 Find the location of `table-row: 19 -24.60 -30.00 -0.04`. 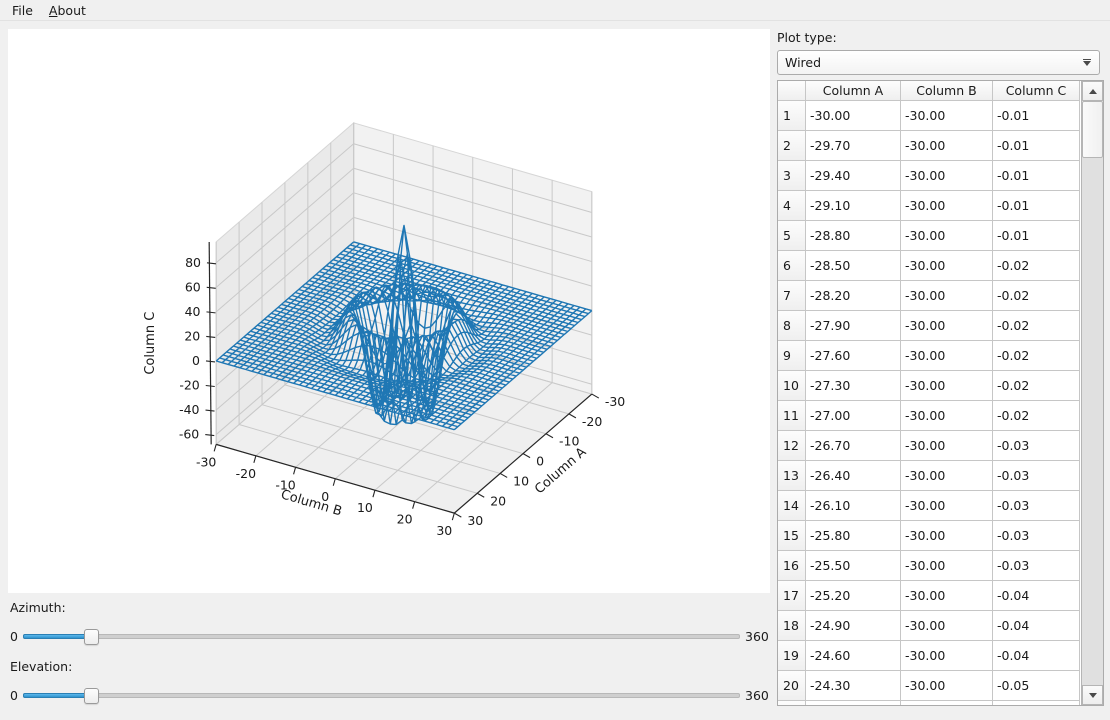

table-row: 19 -24.60 -30.00 -0.04 is located at coordinates (940, 656).